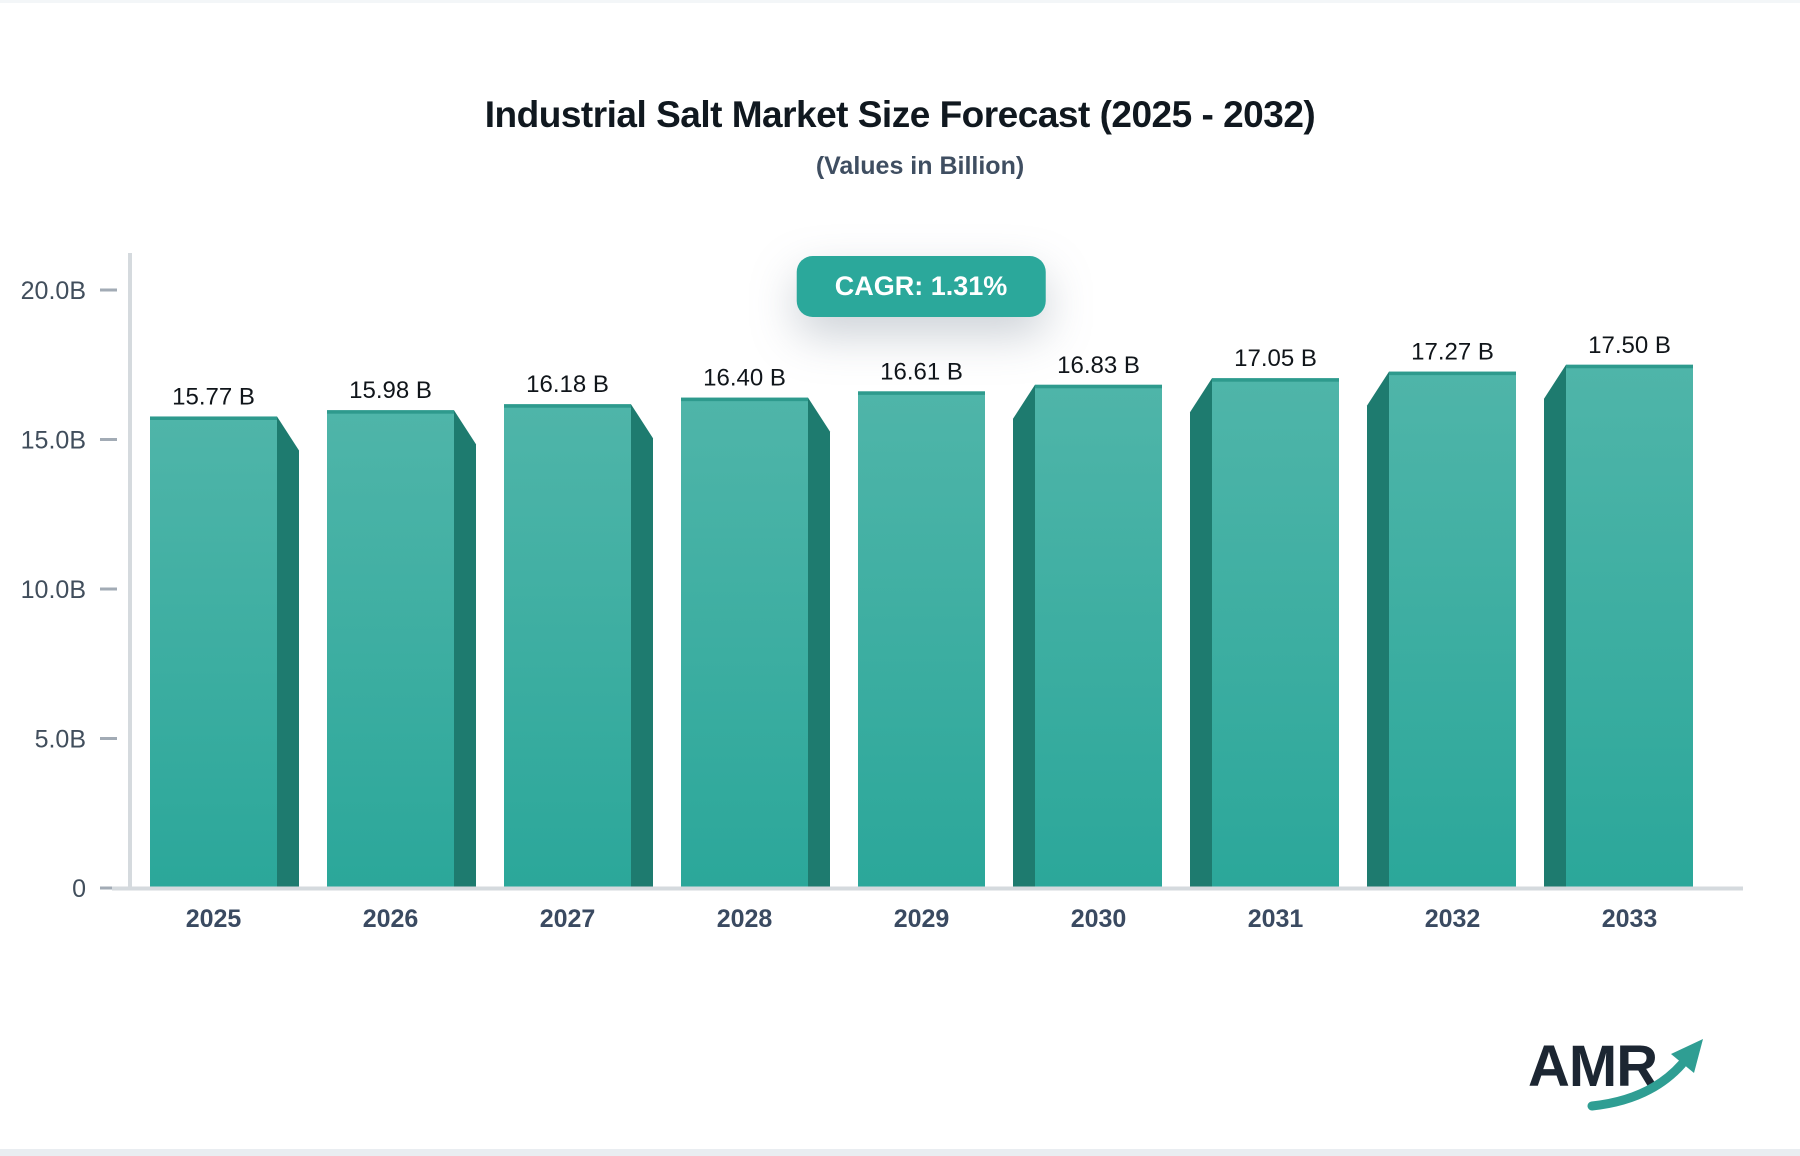 Image resolution: width=1800 pixels, height=1156 pixels. What do you see at coordinates (1099, 919) in the screenshot?
I see `x-axis-label: 2030` at bounding box center [1099, 919].